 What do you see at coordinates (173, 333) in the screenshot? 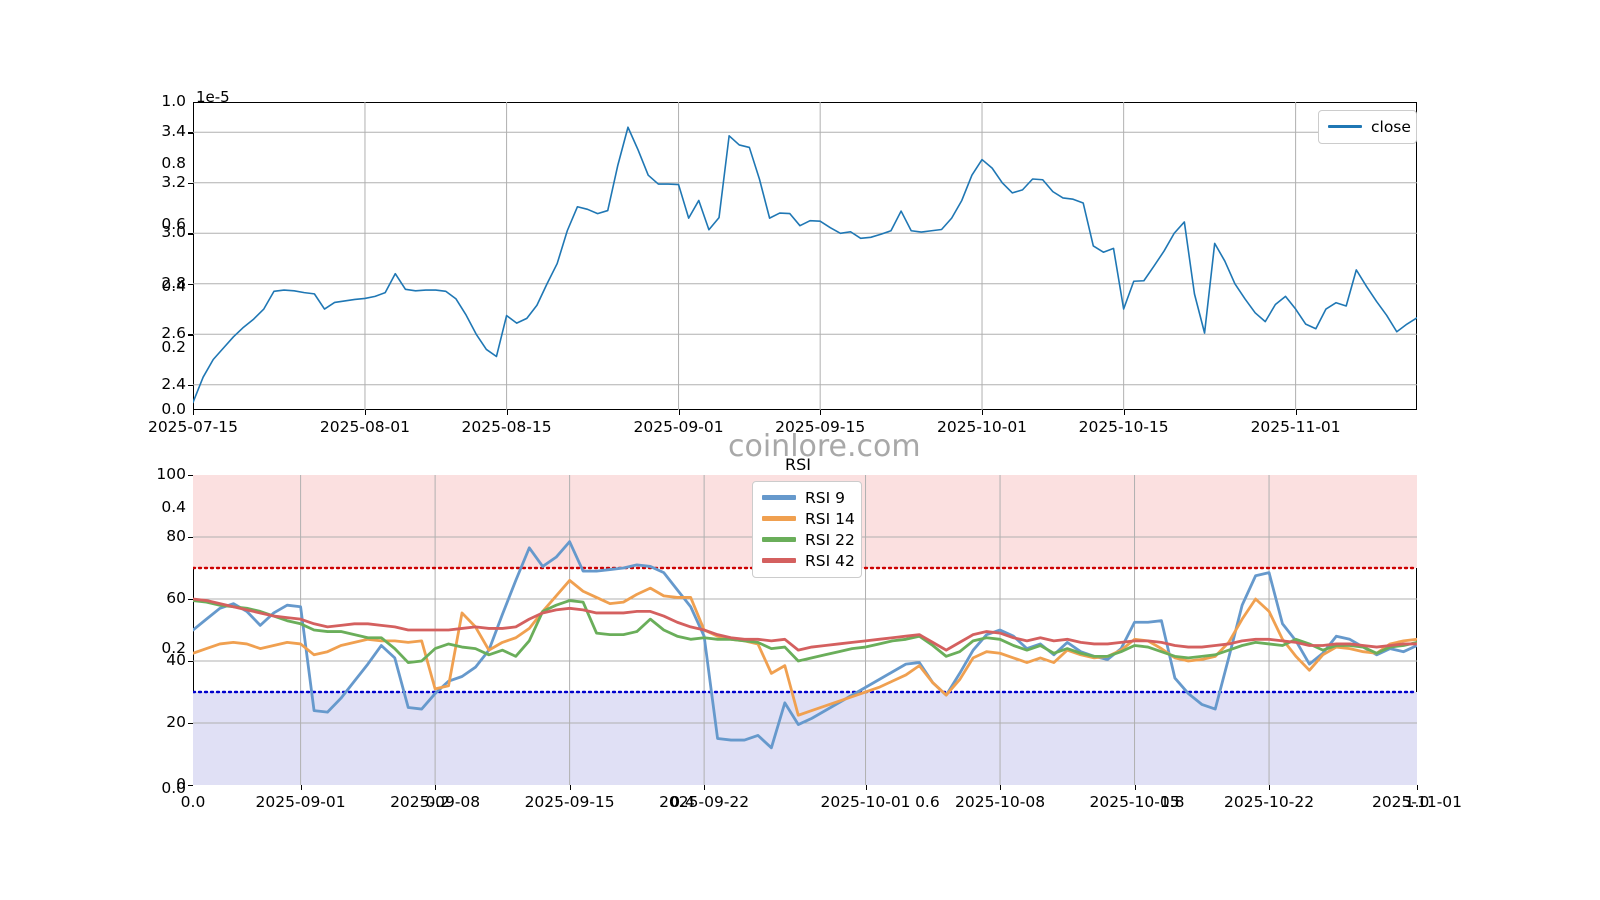
I see `y-tick-label: 2.6` at bounding box center [173, 333].